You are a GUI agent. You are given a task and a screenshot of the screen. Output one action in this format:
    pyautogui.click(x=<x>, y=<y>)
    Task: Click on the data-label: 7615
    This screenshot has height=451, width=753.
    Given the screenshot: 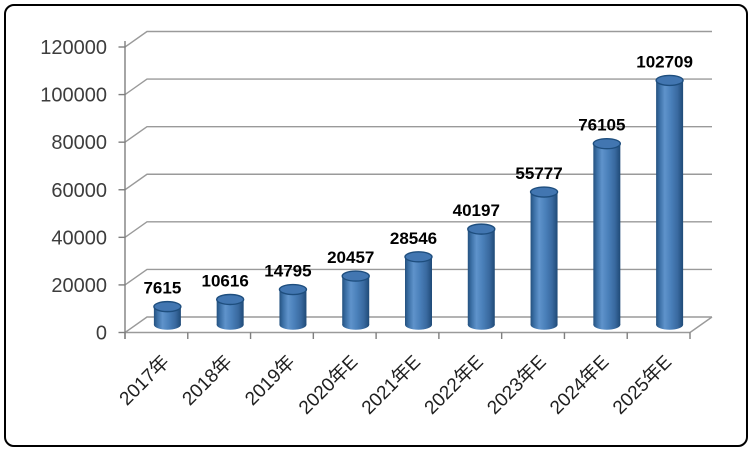 What is the action you would take?
    pyautogui.click(x=162, y=288)
    